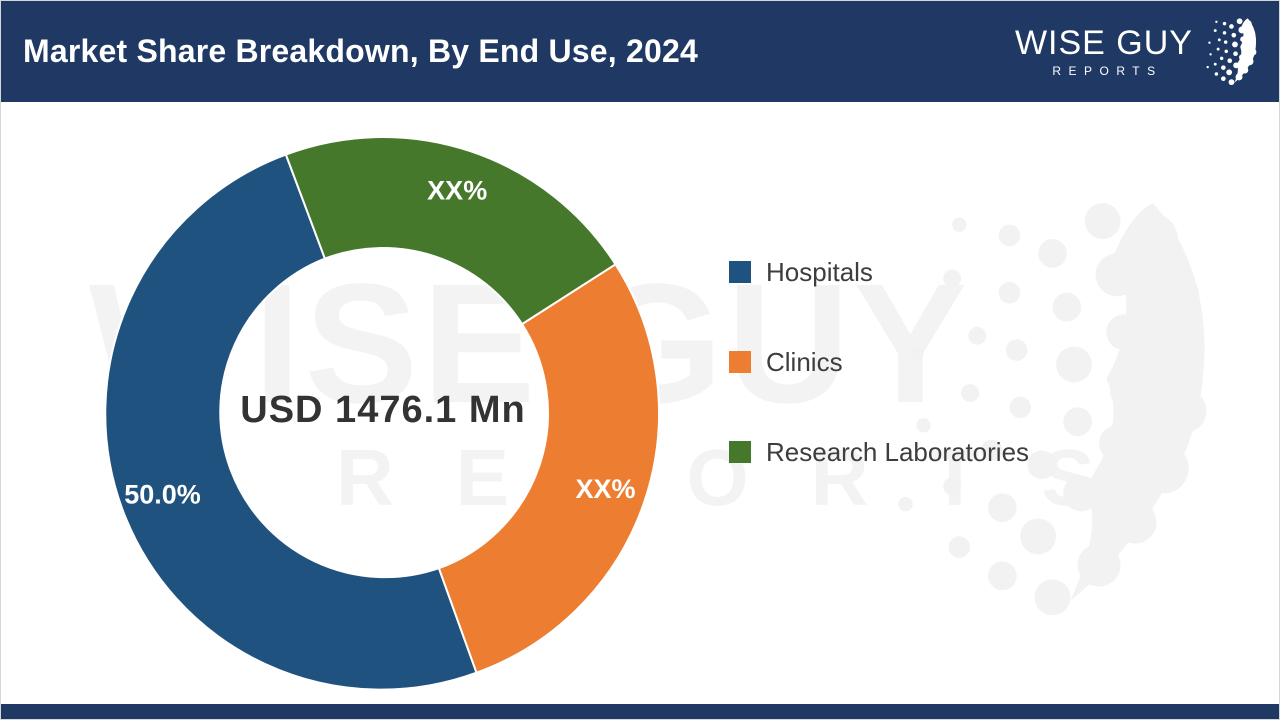  Describe the element at coordinates (1107, 71) in the screenshot. I see `logo-subtext: REPORTS` at that location.